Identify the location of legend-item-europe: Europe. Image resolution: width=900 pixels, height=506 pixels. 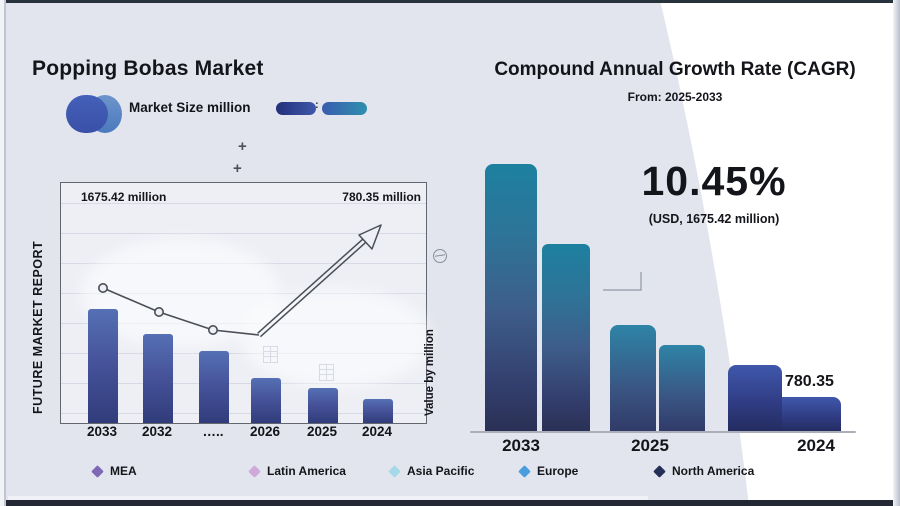
(548, 471).